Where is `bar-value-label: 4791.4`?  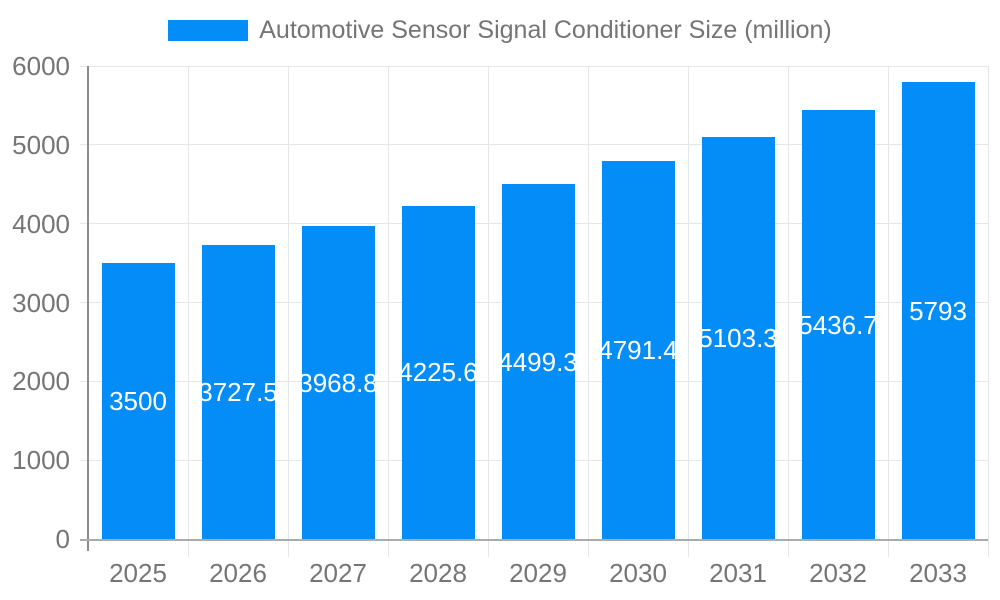
bar-value-label: 4791.4 is located at coordinates (638, 350).